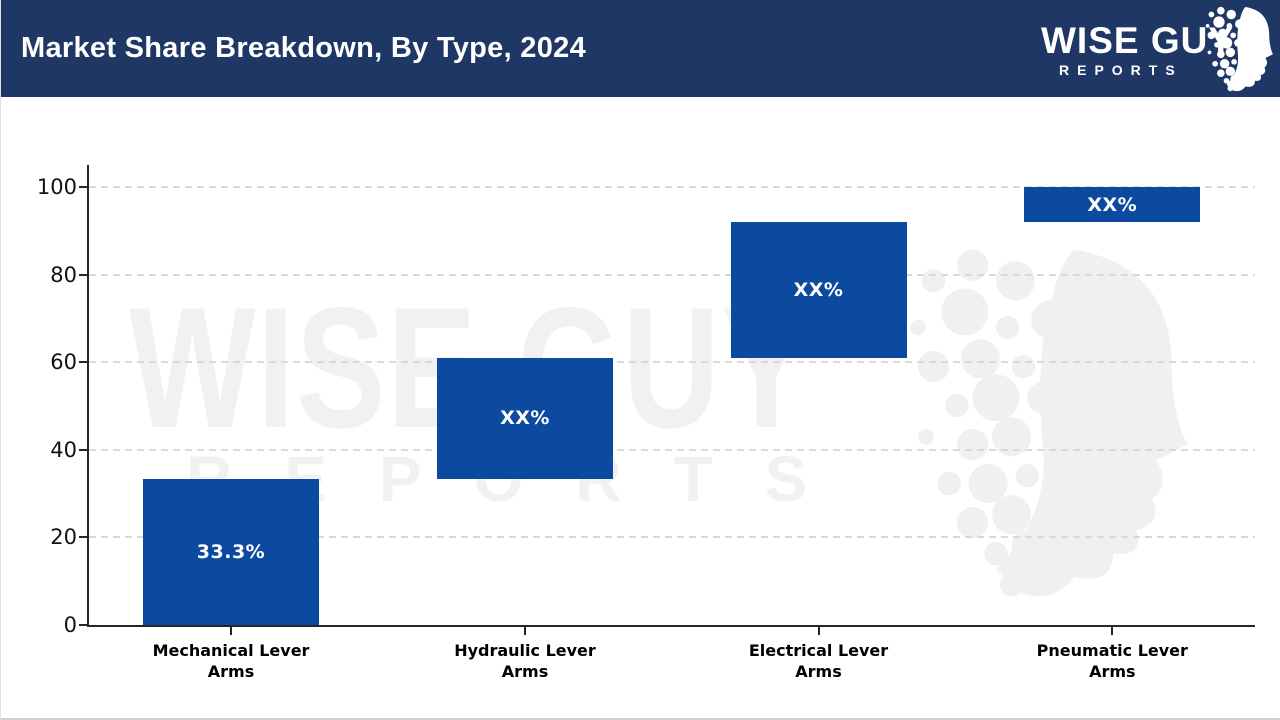 The image size is (1280, 720). Describe the element at coordinates (56, 187) in the screenshot. I see `y-tick-label: 100` at that location.